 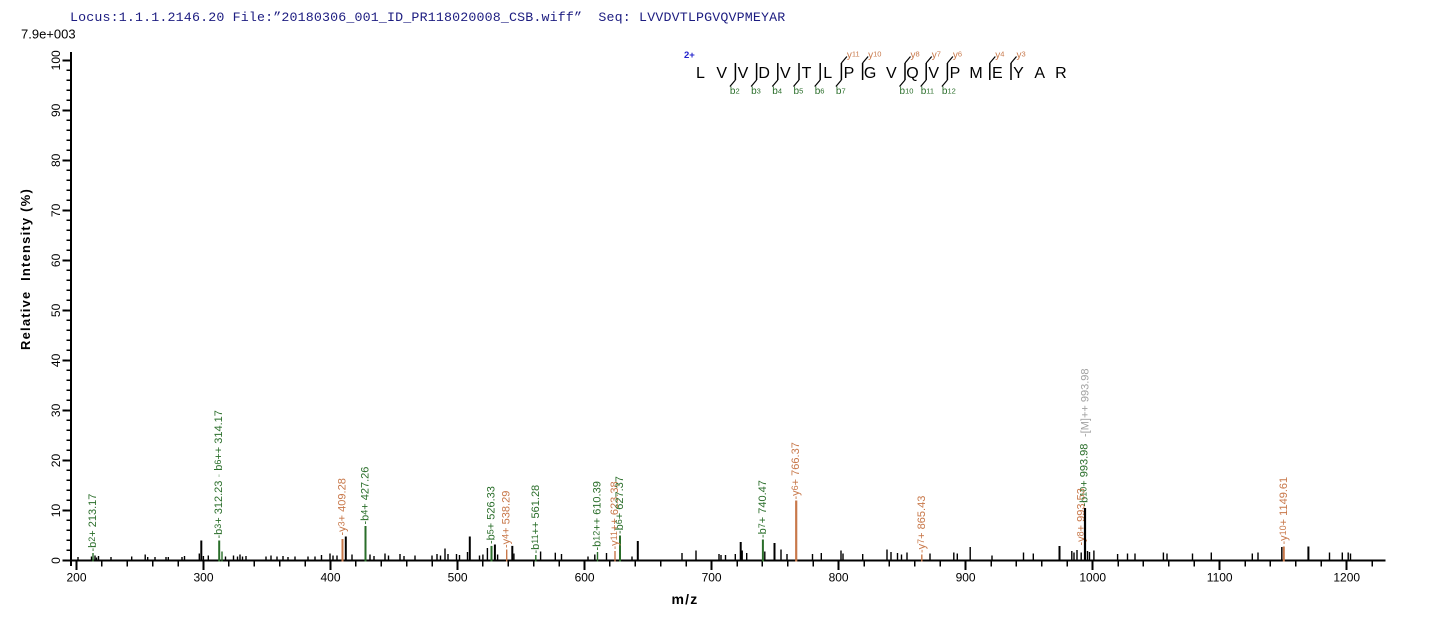 I want to click on svg-text: G, so click(x=870, y=73).